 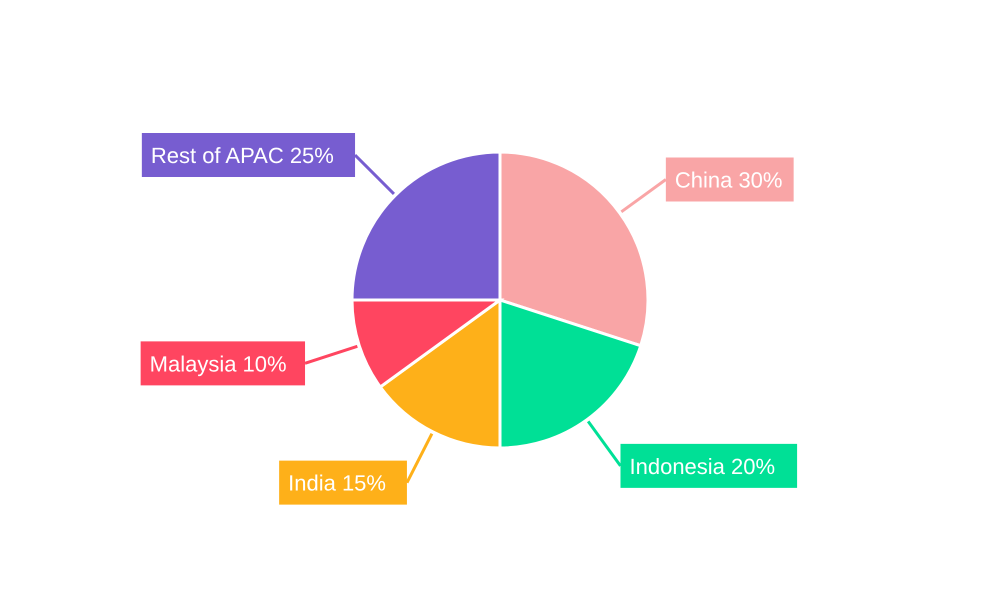 I want to click on slice-label: Indonesia 20%, so click(x=702, y=466).